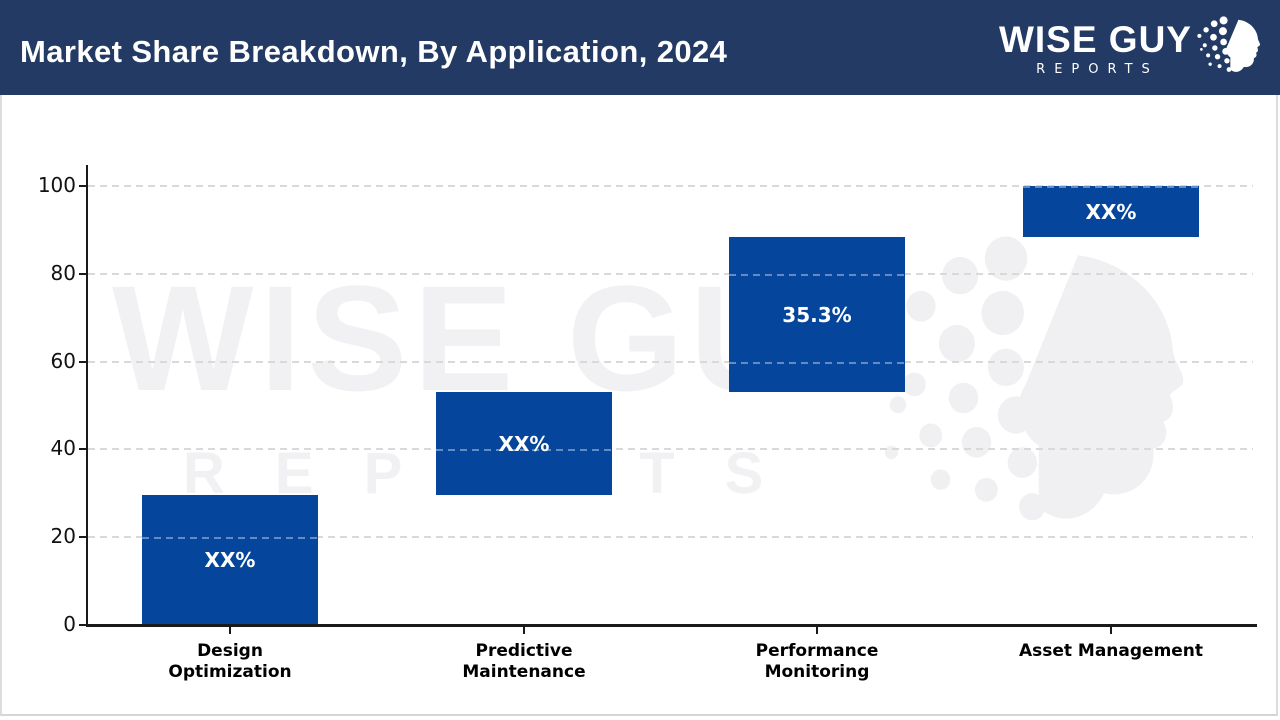 This screenshot has width=1280, height=720. What do you see at coordinates (230, 651) in the screenshot?
I see `x-category-label-line: Design` at bounding box center [230, 651].